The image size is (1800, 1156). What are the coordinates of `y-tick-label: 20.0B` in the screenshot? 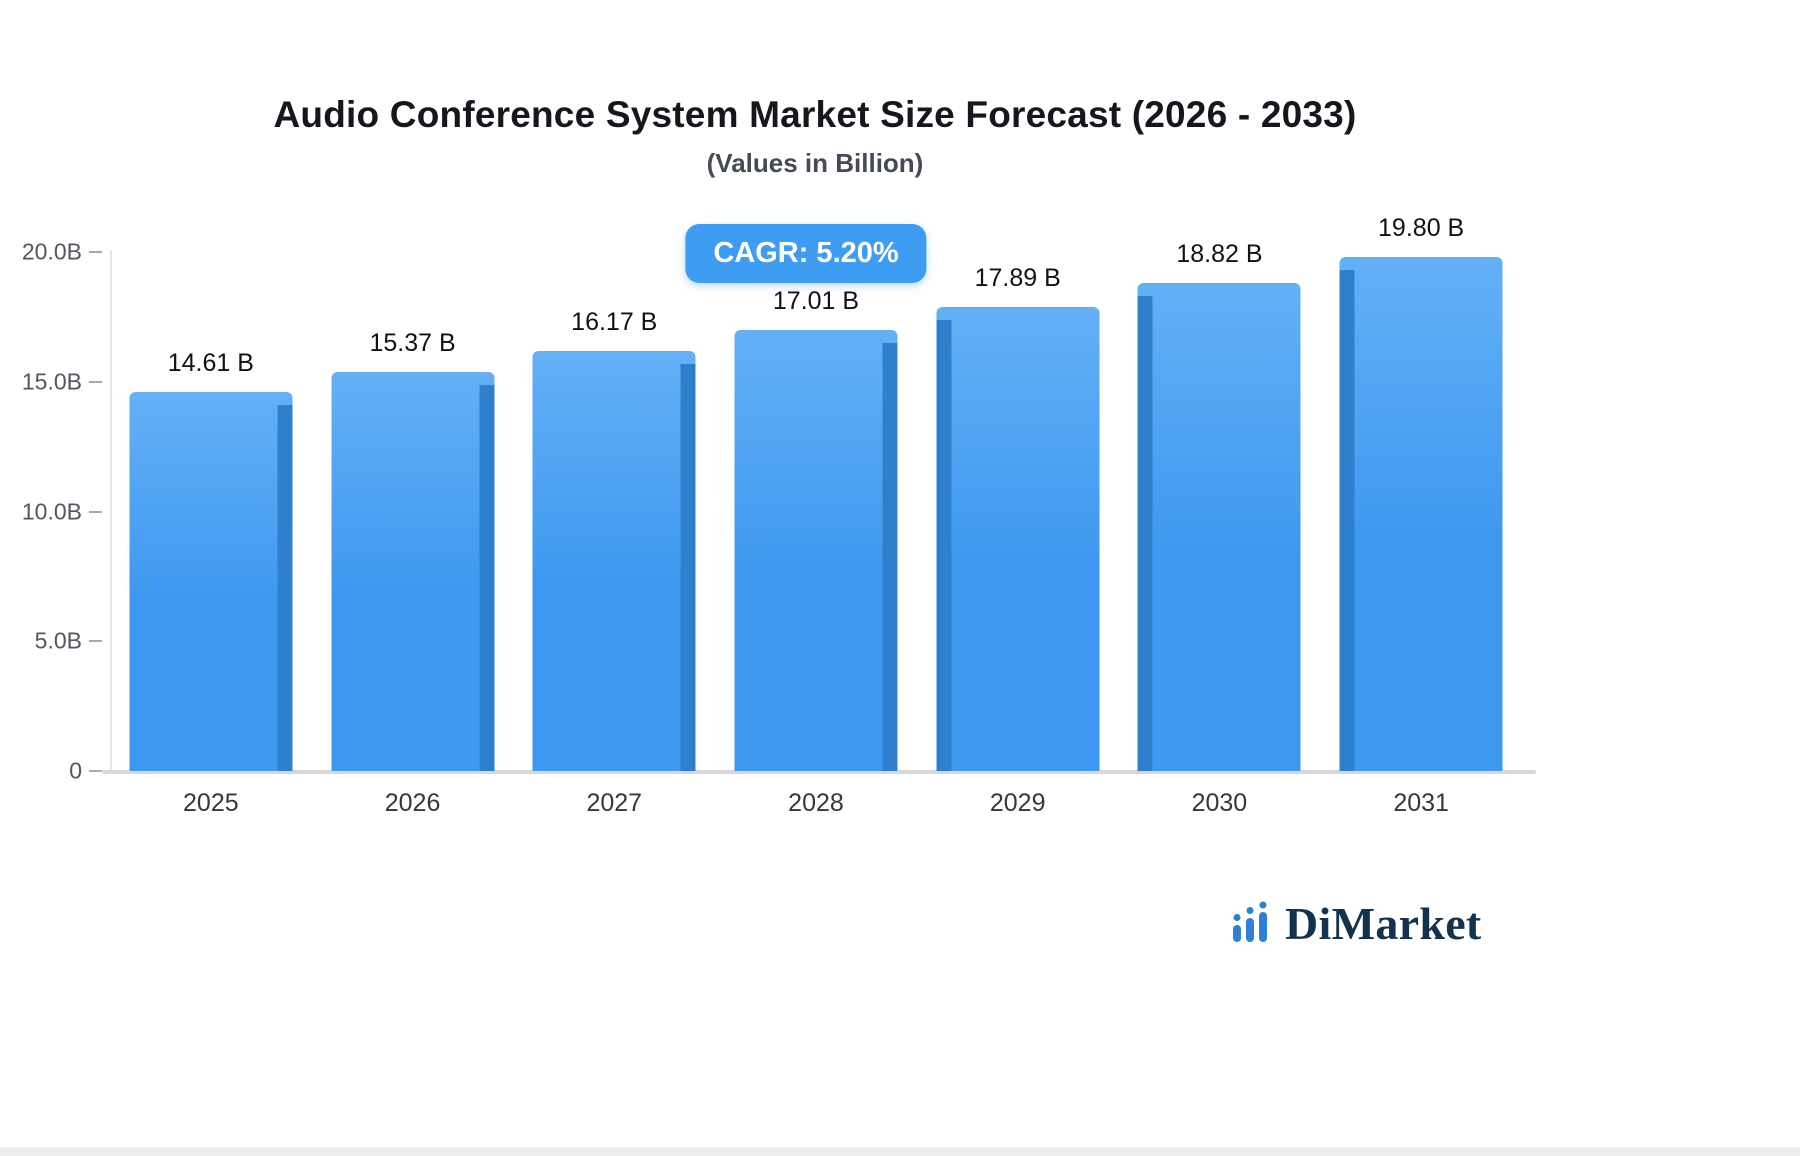 It's located at (51, 251).